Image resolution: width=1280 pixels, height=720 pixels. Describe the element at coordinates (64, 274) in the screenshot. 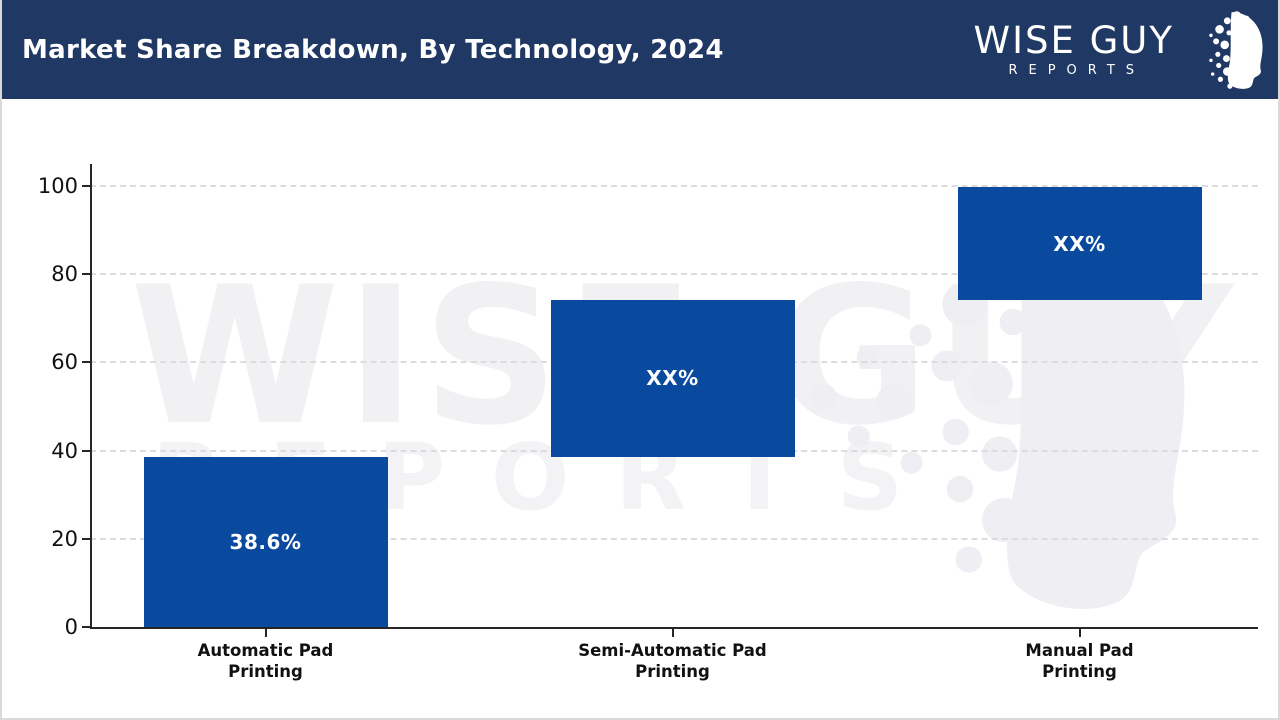

I see `y-axis-label-80: 80` at that location.